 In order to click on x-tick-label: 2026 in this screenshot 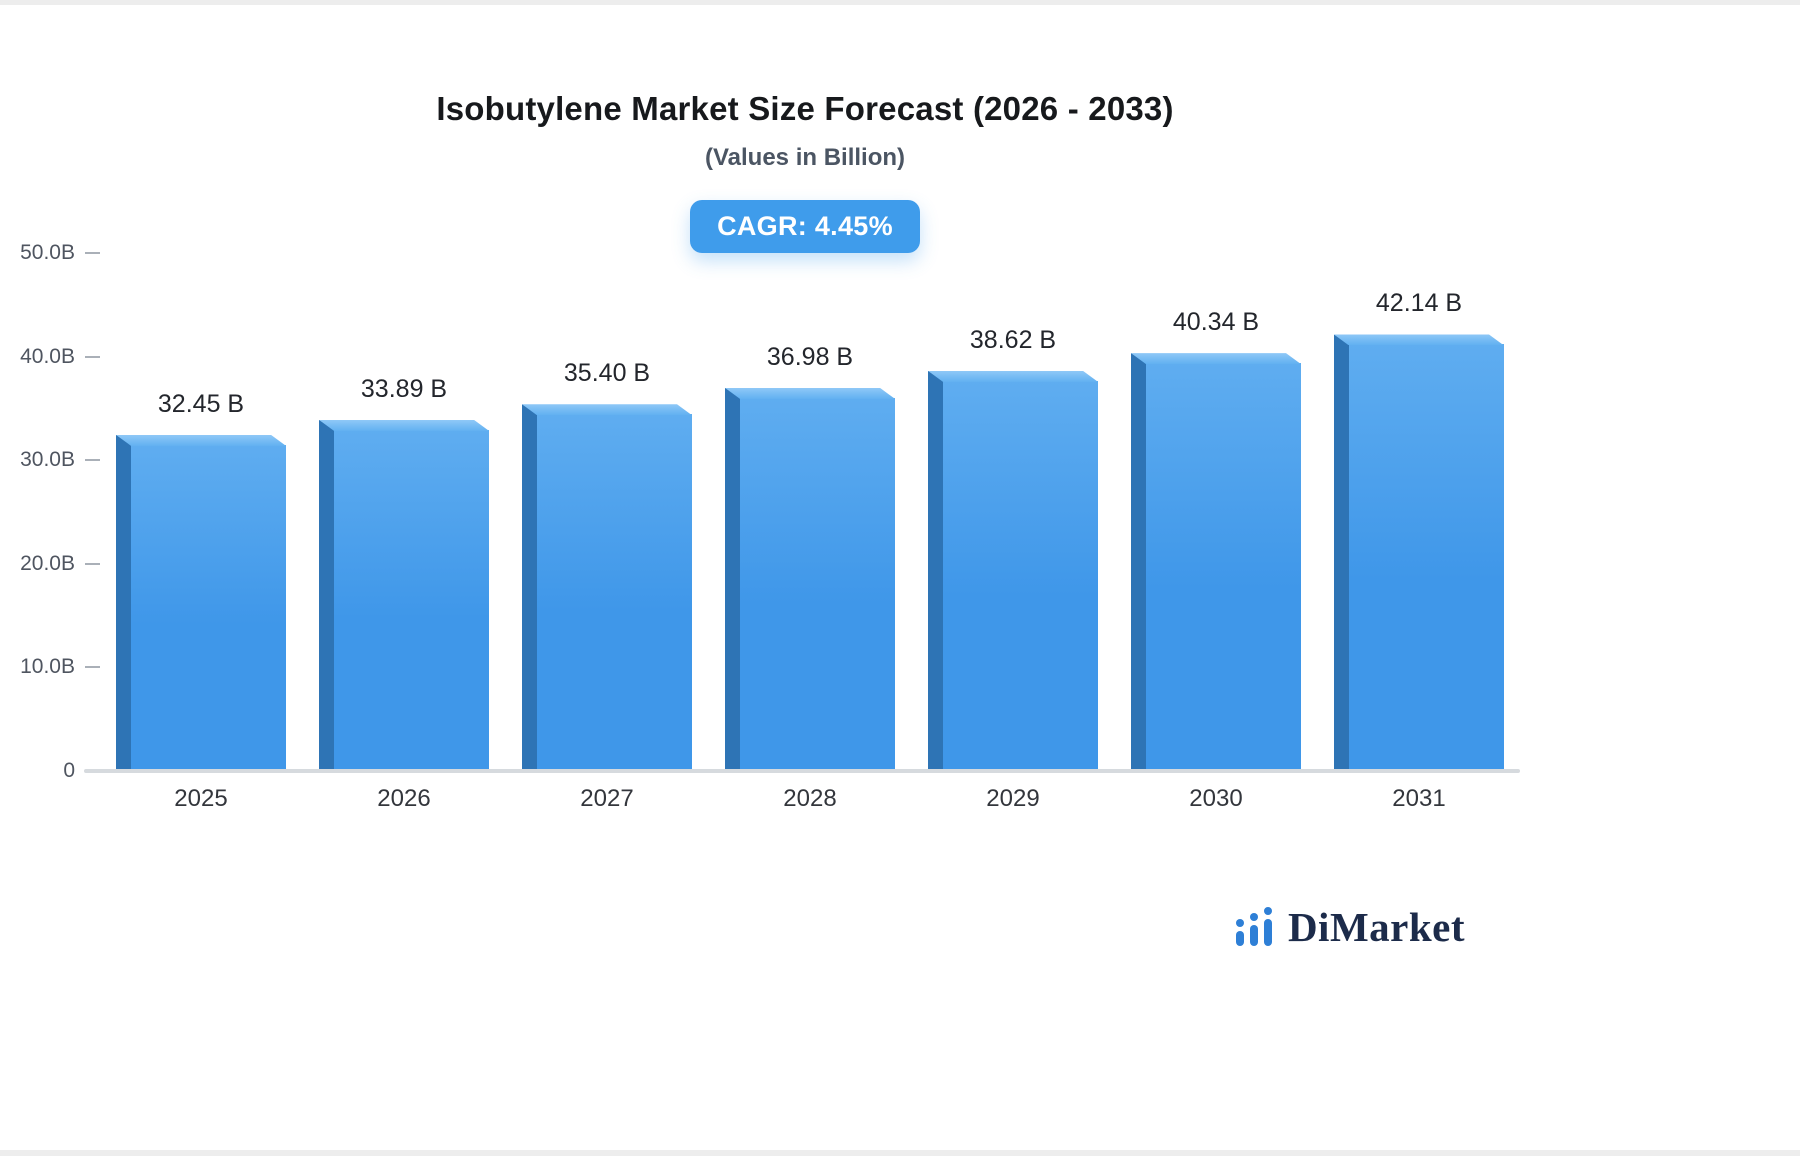, I will do `click(404, 798)`.